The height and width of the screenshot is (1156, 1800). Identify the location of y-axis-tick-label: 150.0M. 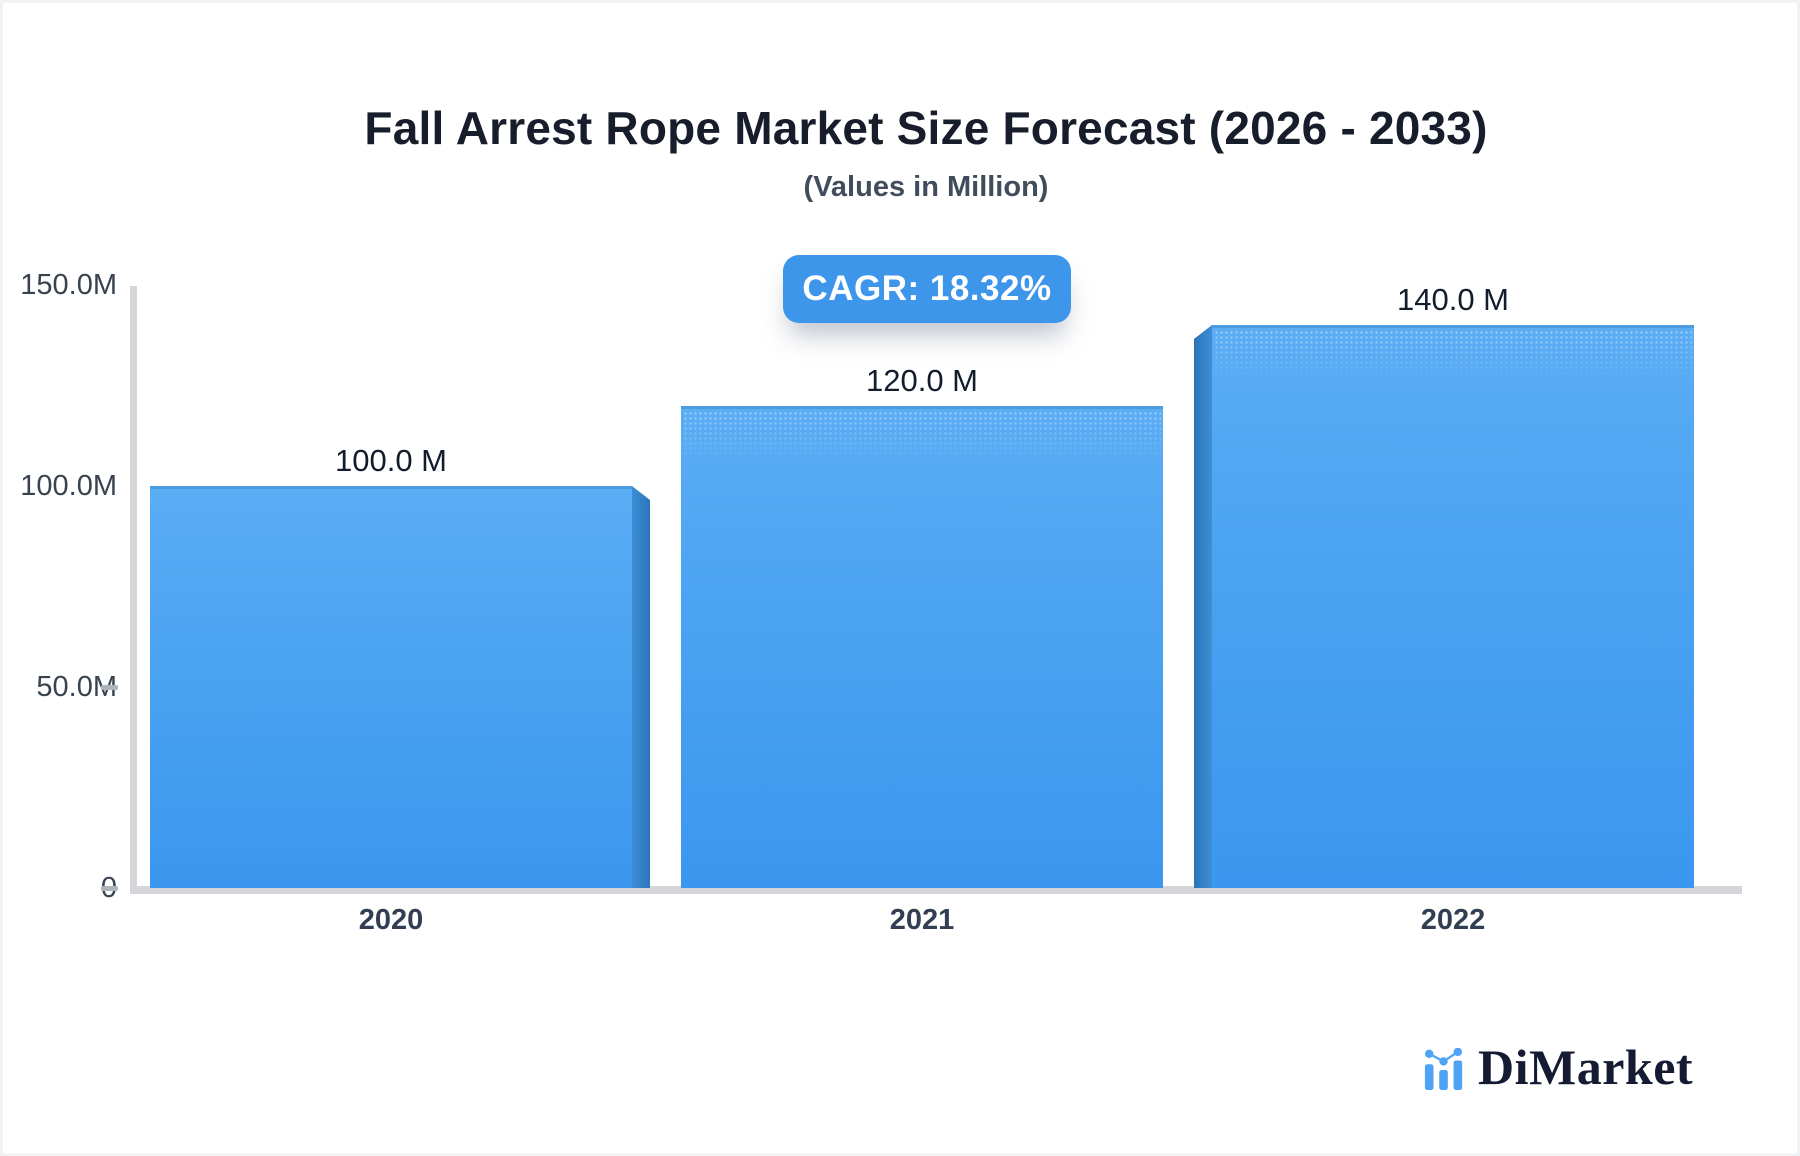
(68, 285).